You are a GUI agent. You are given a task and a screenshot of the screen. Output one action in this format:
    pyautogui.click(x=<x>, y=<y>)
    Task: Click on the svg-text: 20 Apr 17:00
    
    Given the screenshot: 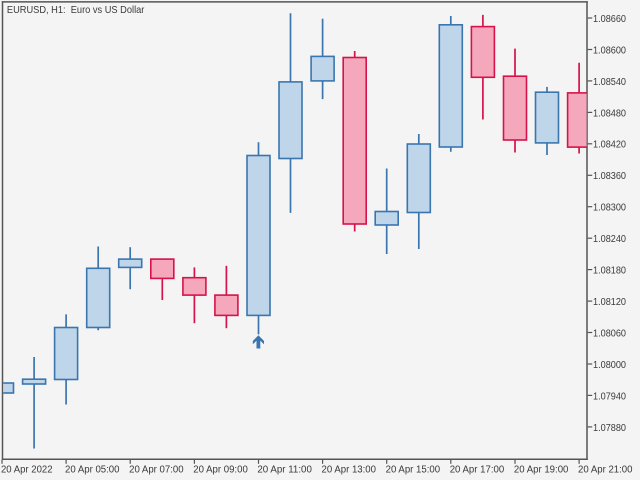 What is the action you would take?
    pyautogui.click(x=477, y=470)
    